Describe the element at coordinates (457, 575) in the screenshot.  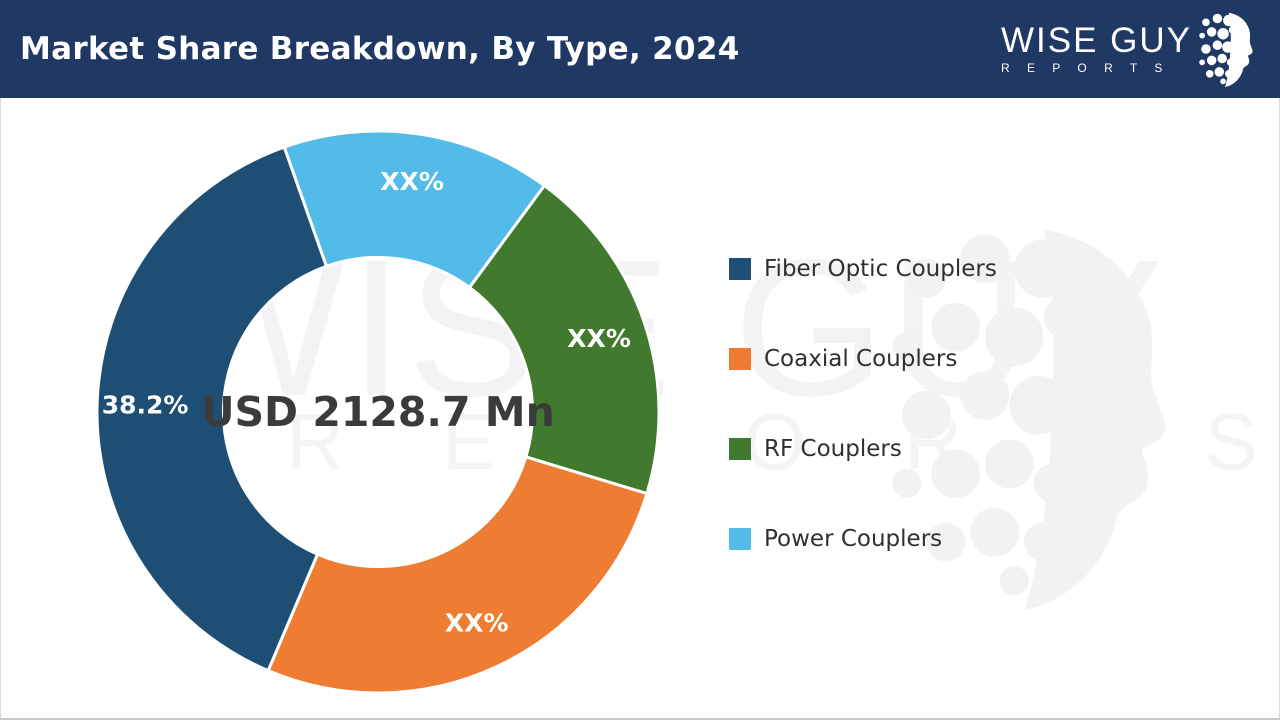
I see `pie-slice-coaxial-couplers` at that location.